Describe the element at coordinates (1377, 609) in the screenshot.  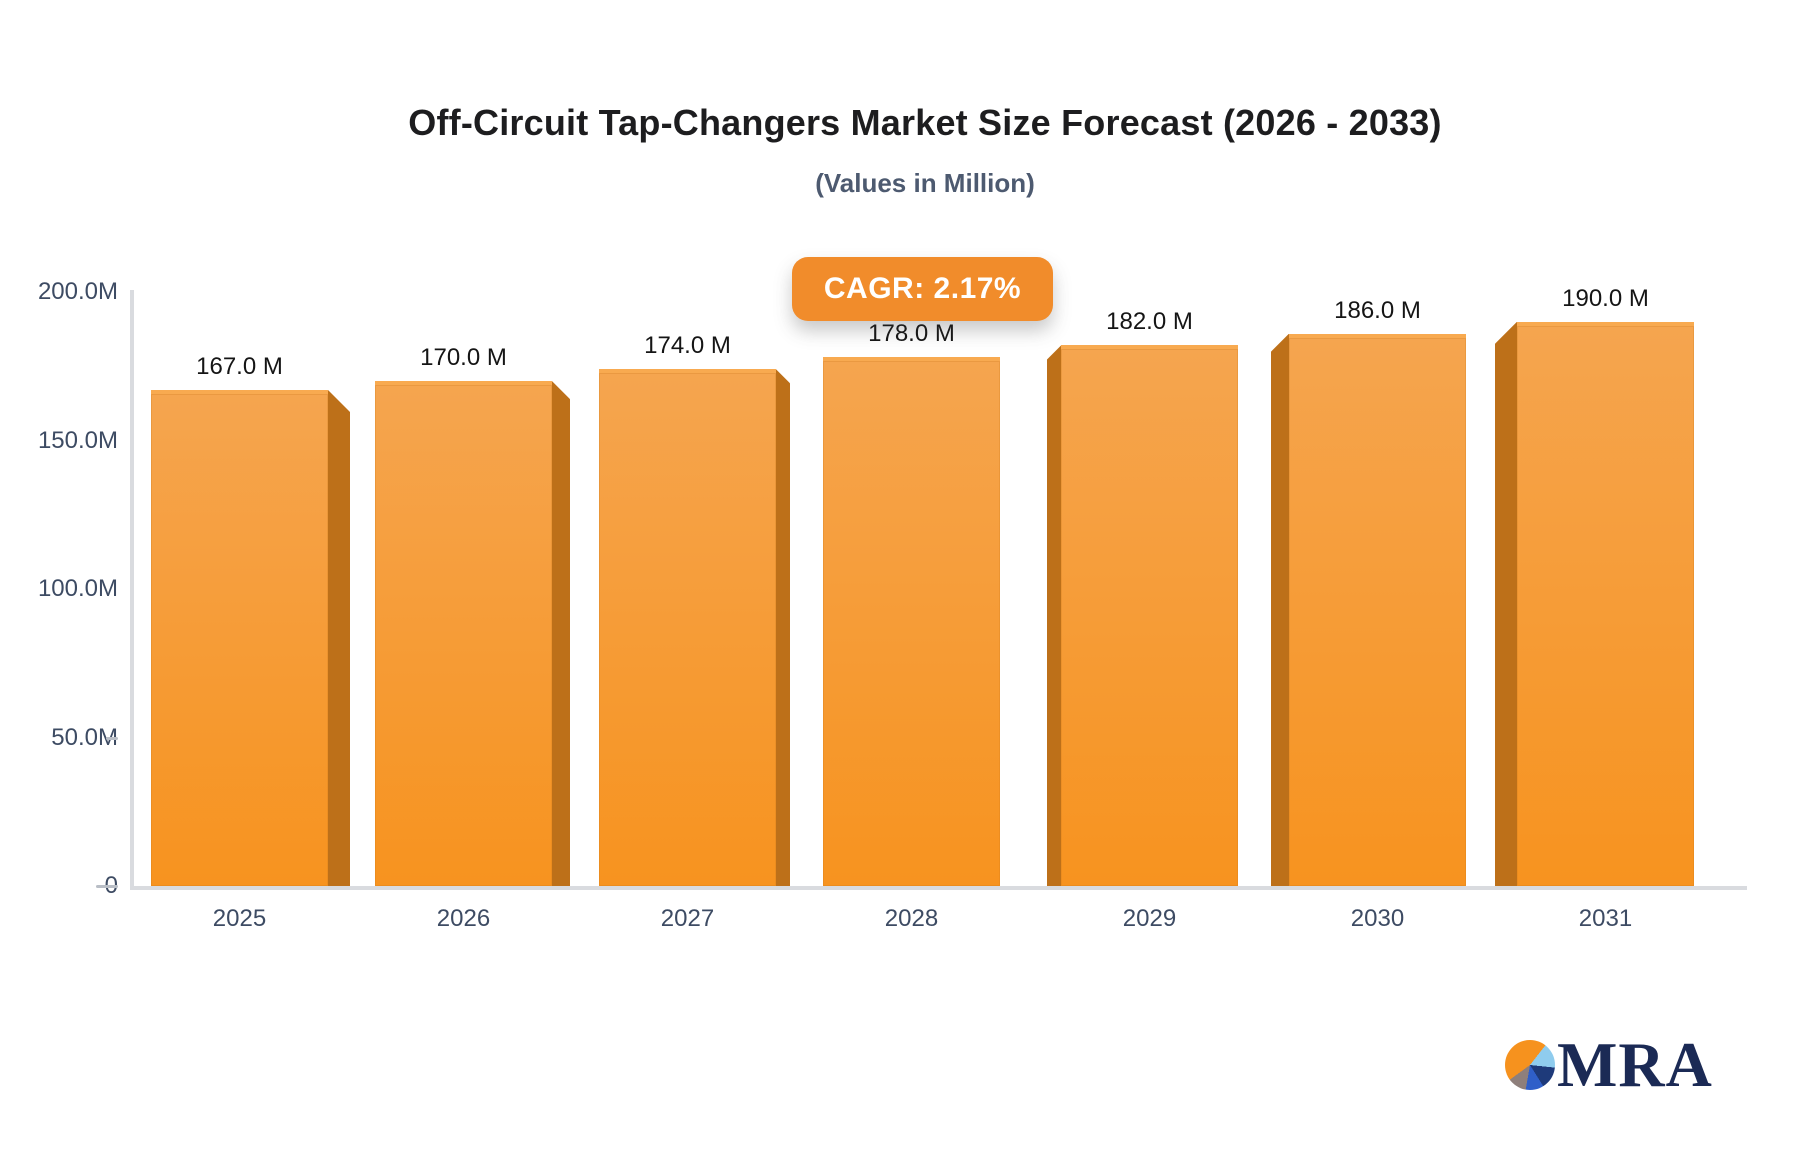
I see `bar-2030` at that location.